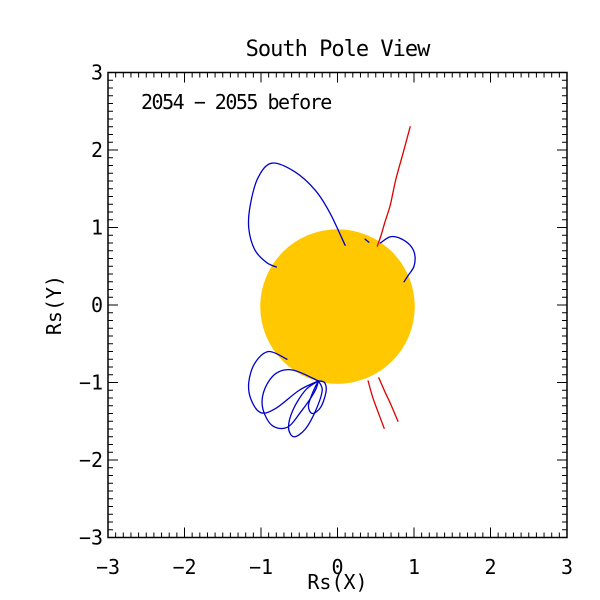 Image resolution: width=600 pixels, height=600 pixels. I want to click on x-tick-label: 0, so click(337, 567).